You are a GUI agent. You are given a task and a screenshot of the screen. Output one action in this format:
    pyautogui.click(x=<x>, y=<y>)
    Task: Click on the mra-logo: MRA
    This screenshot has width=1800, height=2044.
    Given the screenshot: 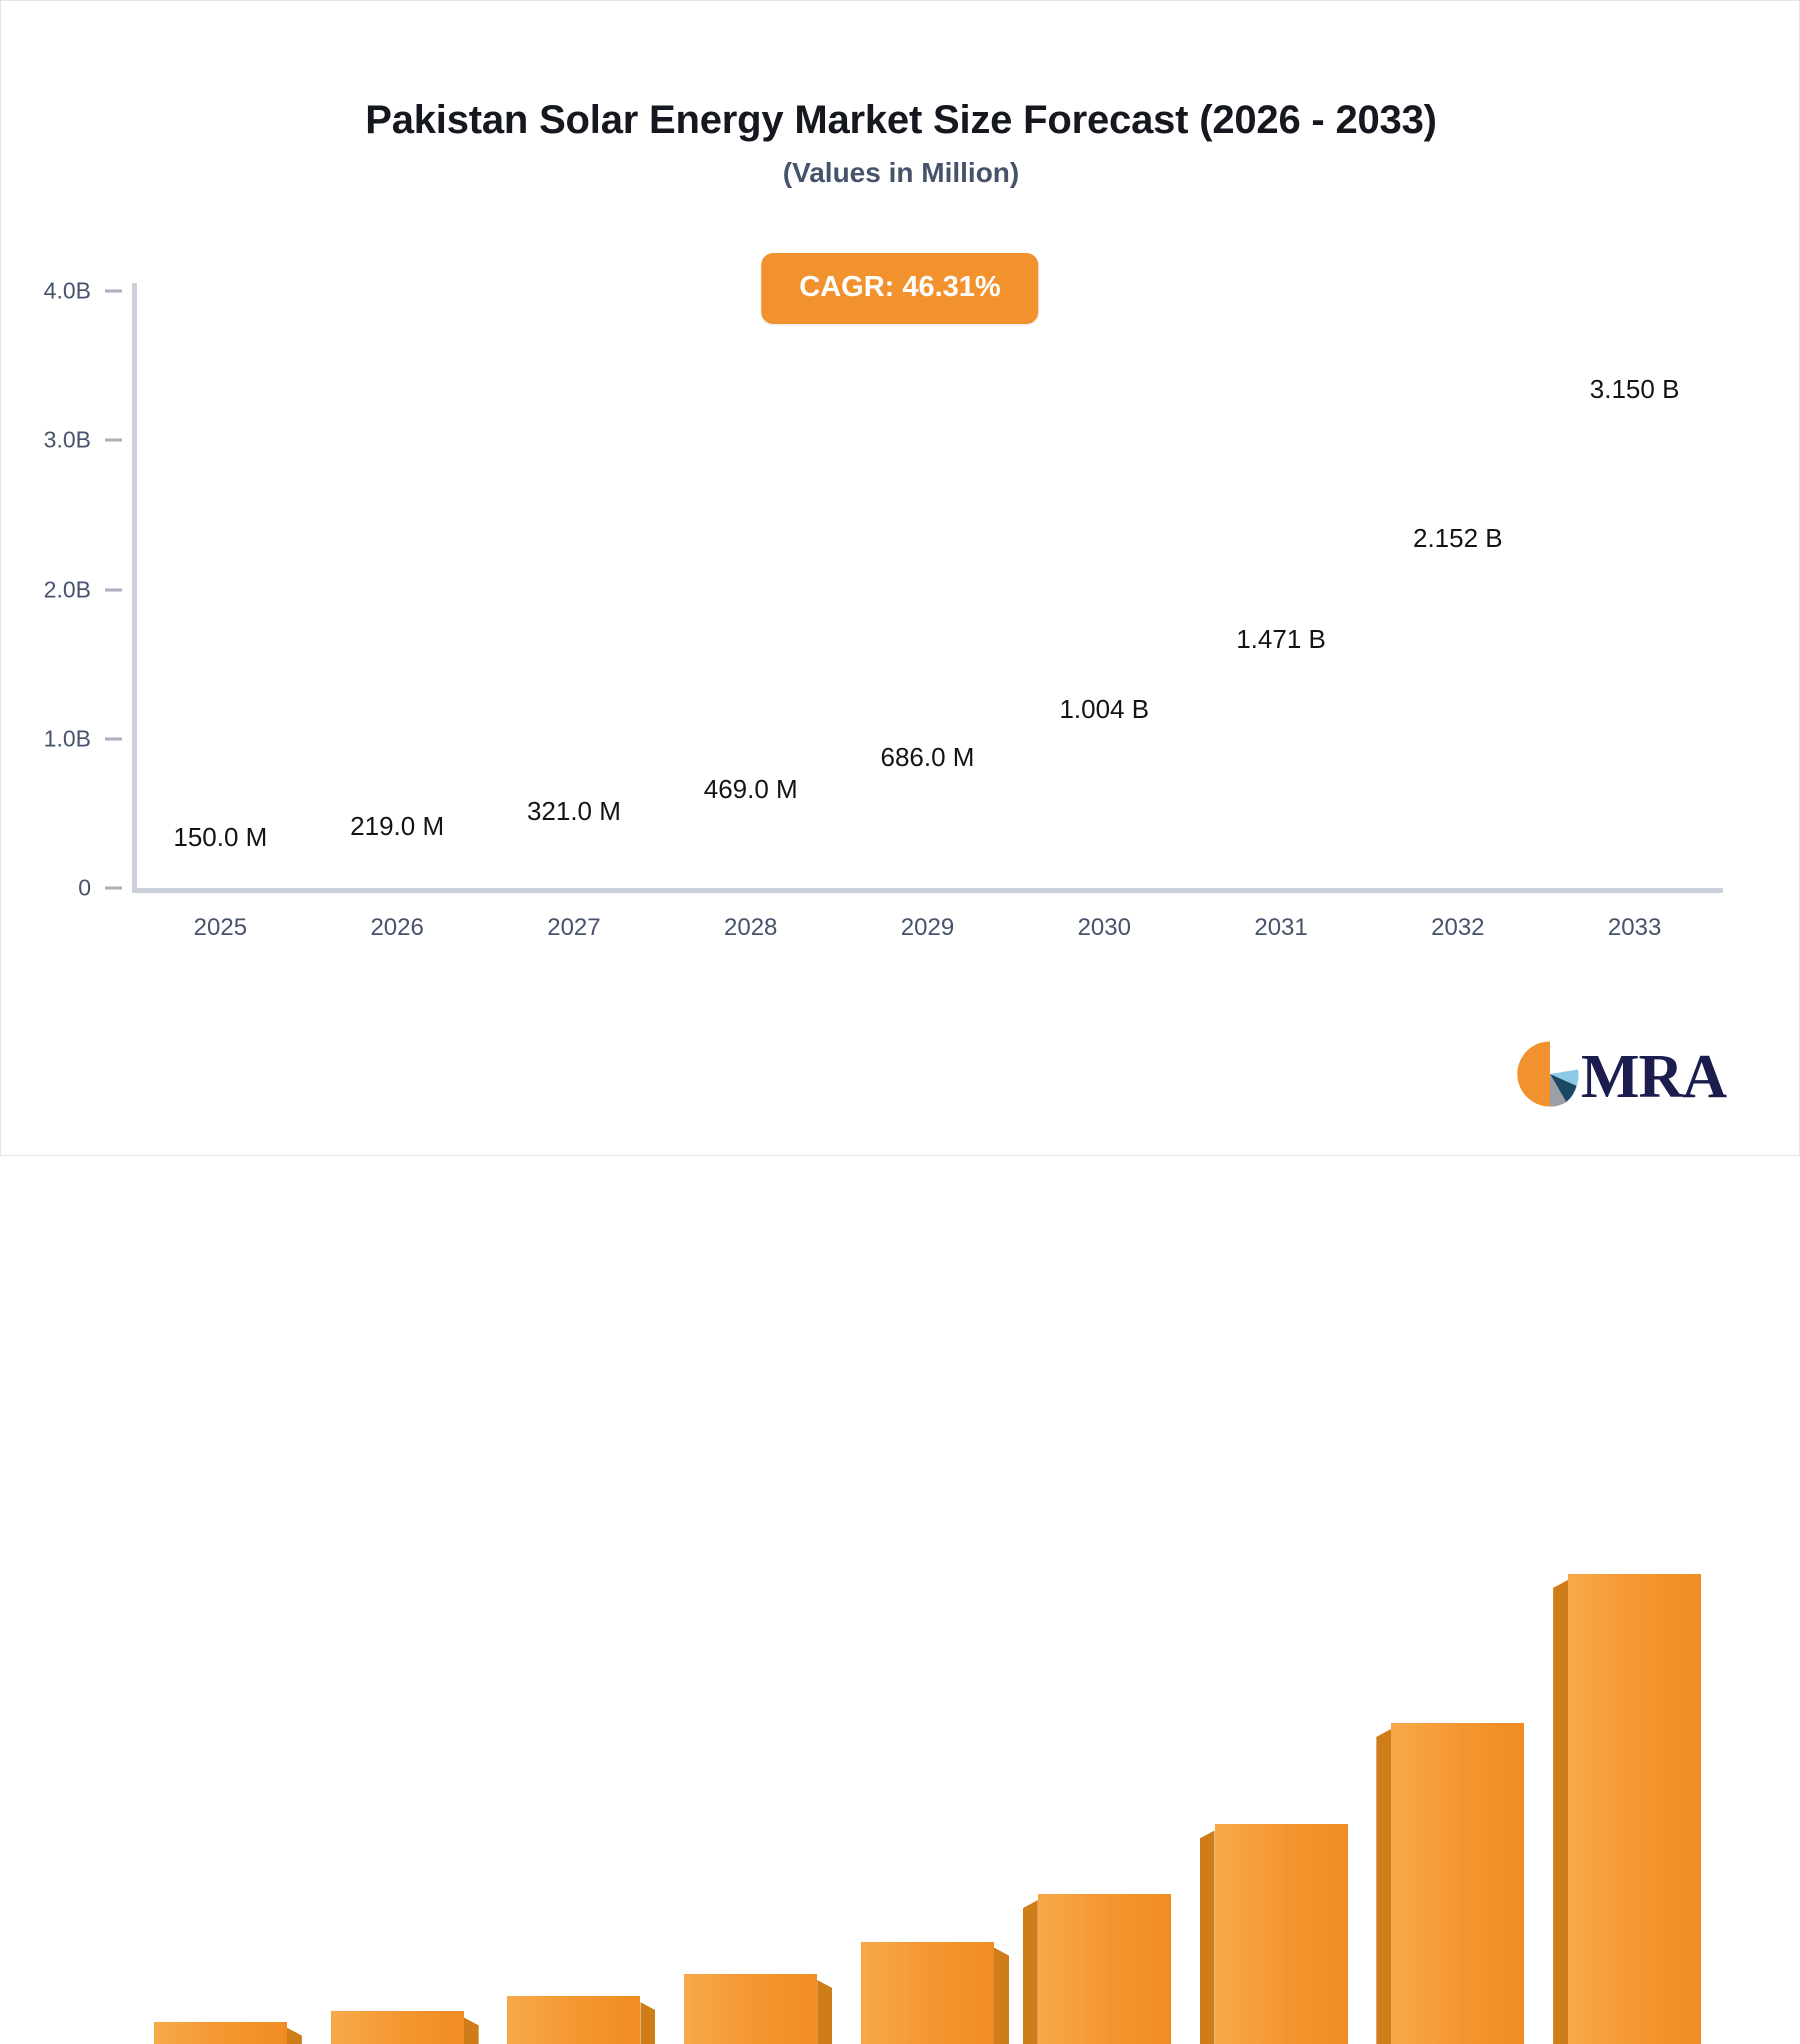 What is the action you would take?
    pyautogui.click(x=1620, y=1076)
    